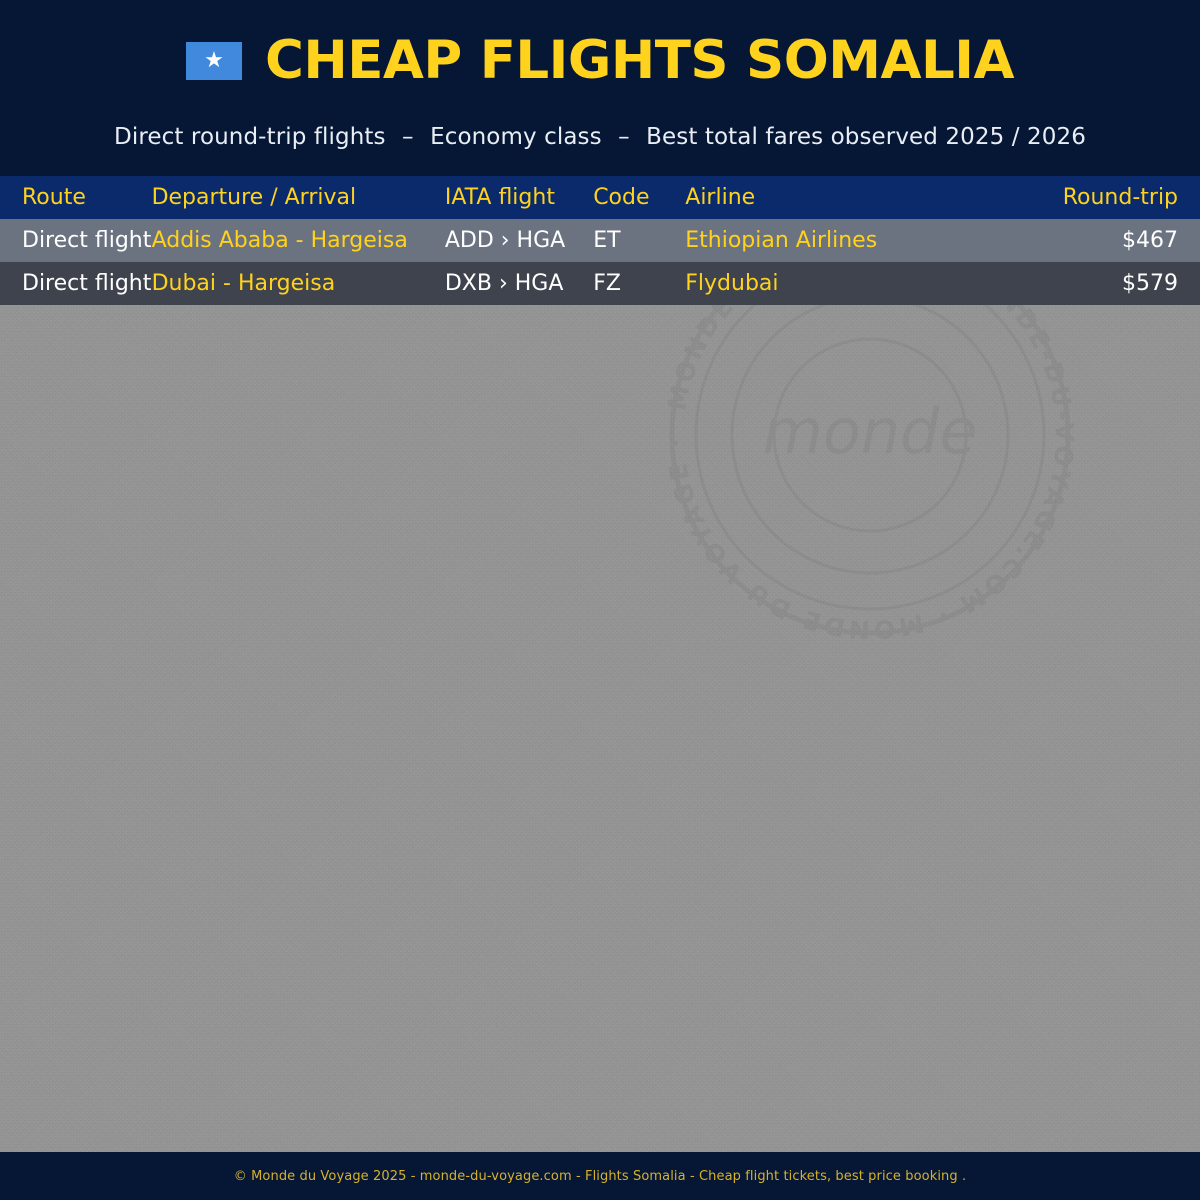 The height and width of the screenshot is (1200, 1200). I want to click on somalia-flag-icon: ★, so click(213, 60).